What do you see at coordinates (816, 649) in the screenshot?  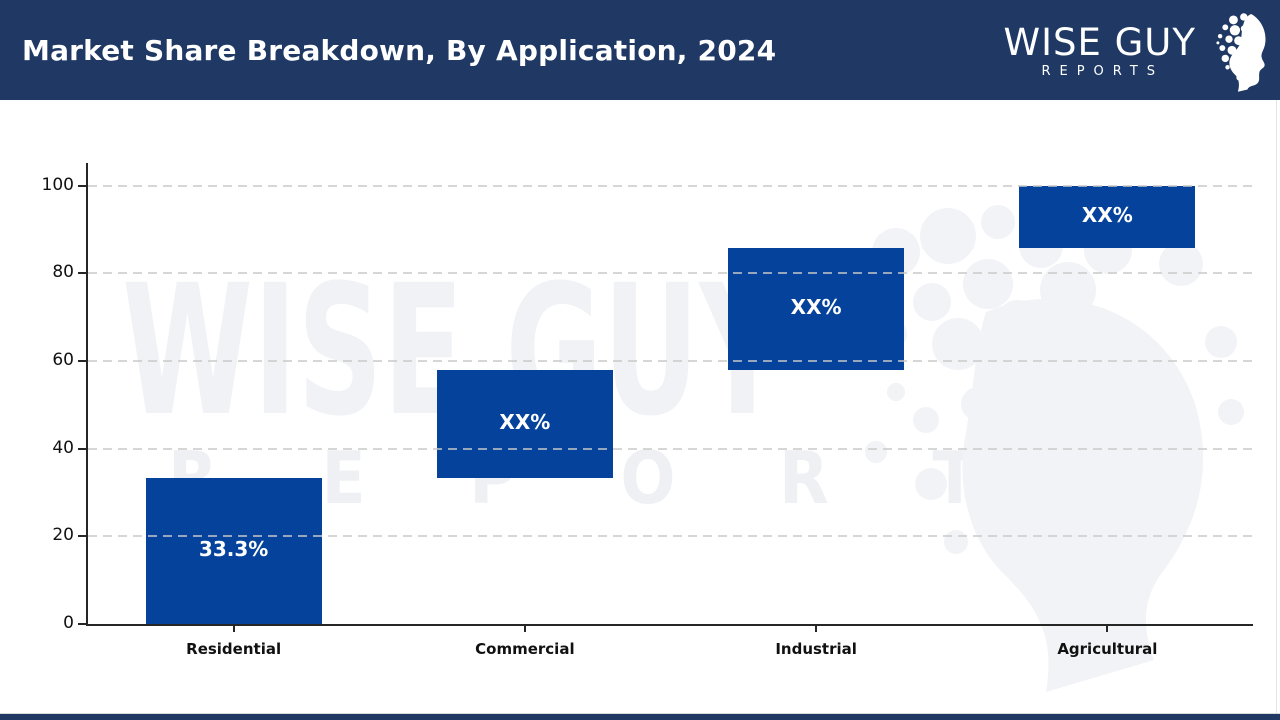 I see `category-label-industrial: Industrial` at bounding box center [816, 649].